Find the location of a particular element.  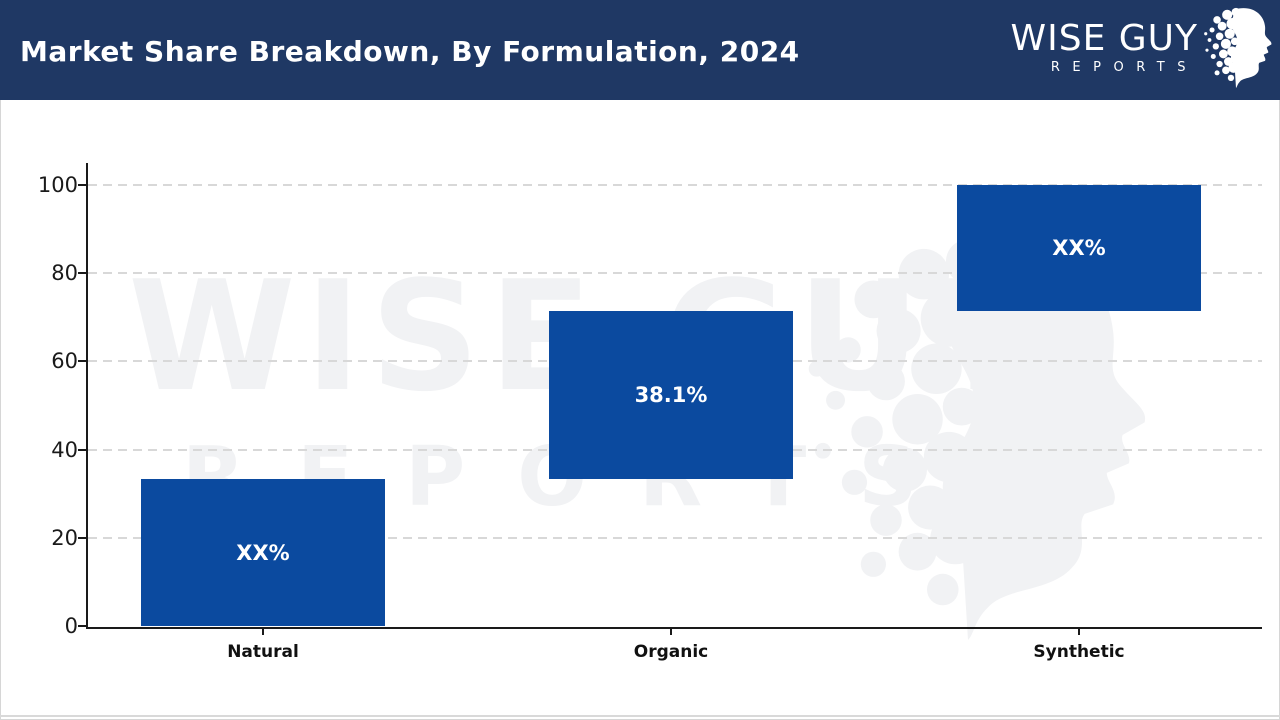

x-tick-synthetic is located at coordinates (1079, 632).